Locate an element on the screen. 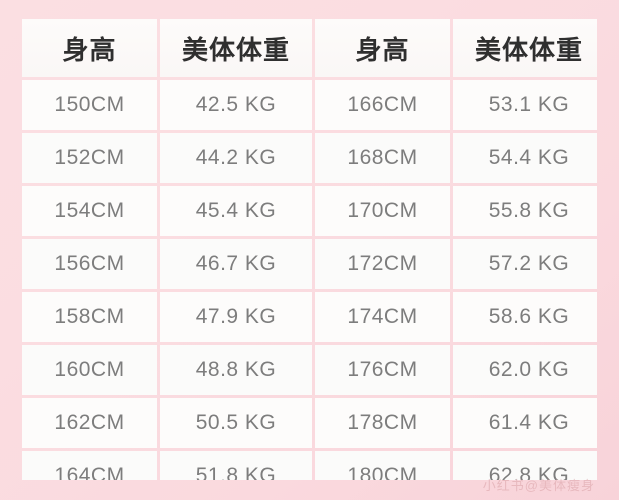 Image resolution: width=619 pixels, height=500 pixels. table-row: 164CM 51.8 KG 180CM 62.8 KG is located at coordinates (309, 465).